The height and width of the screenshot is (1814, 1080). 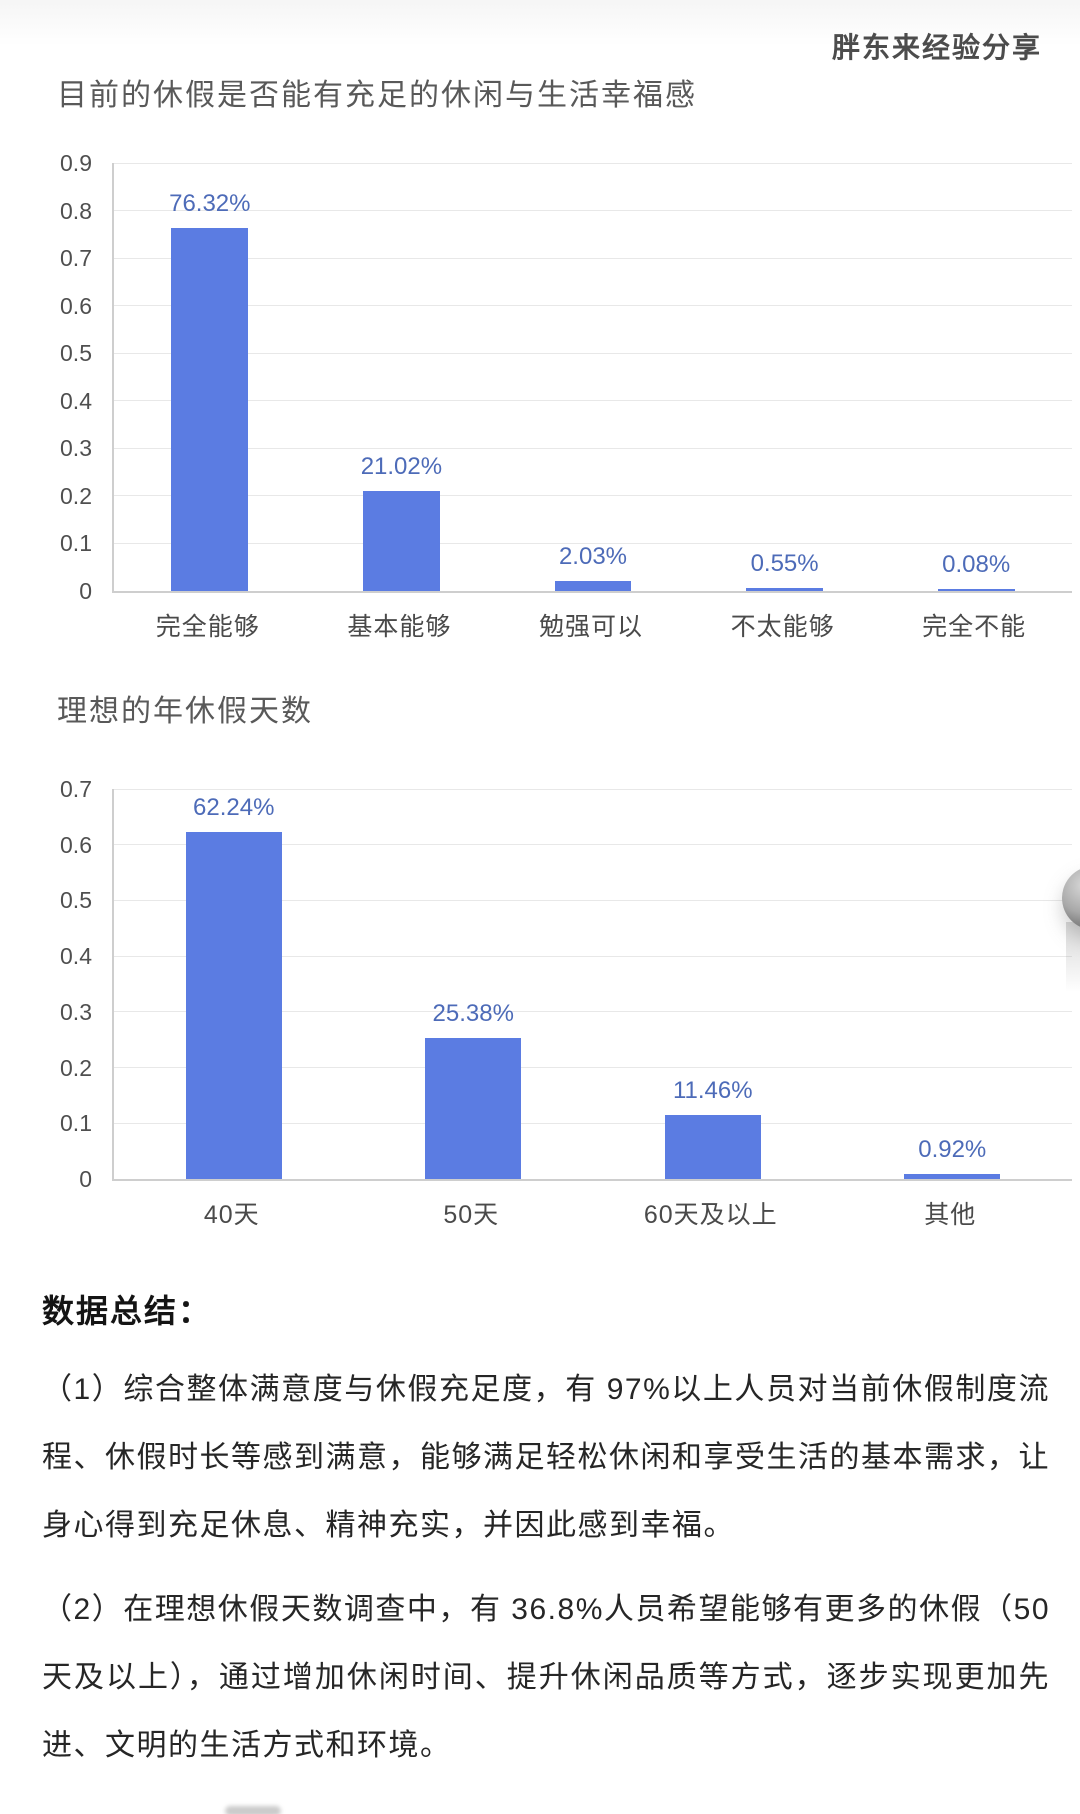 What do you see at coordinates (76, 163) in the screenshot?
I see `y-tick-label: 0.9` at bounding box center [76, 163].